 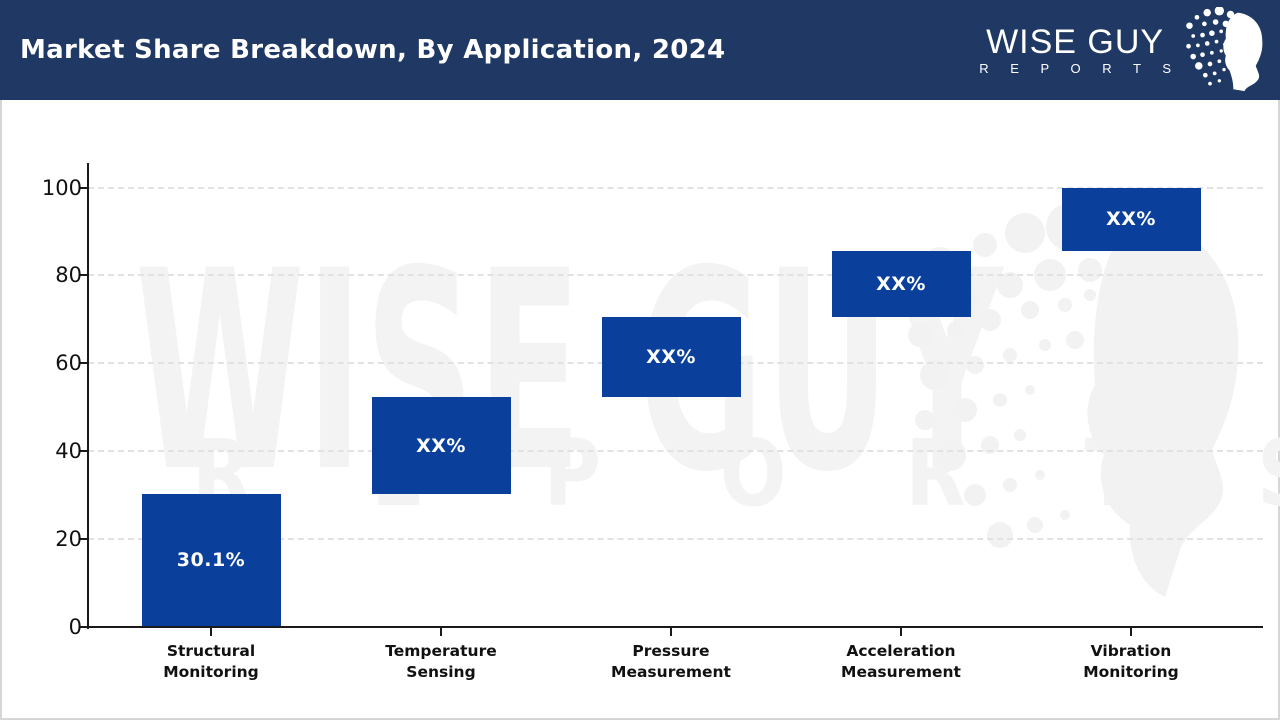 What do you see at coordinates (674, 626) in the screenshot?
I see `x-axis-line` at bounding box center [674, 626].